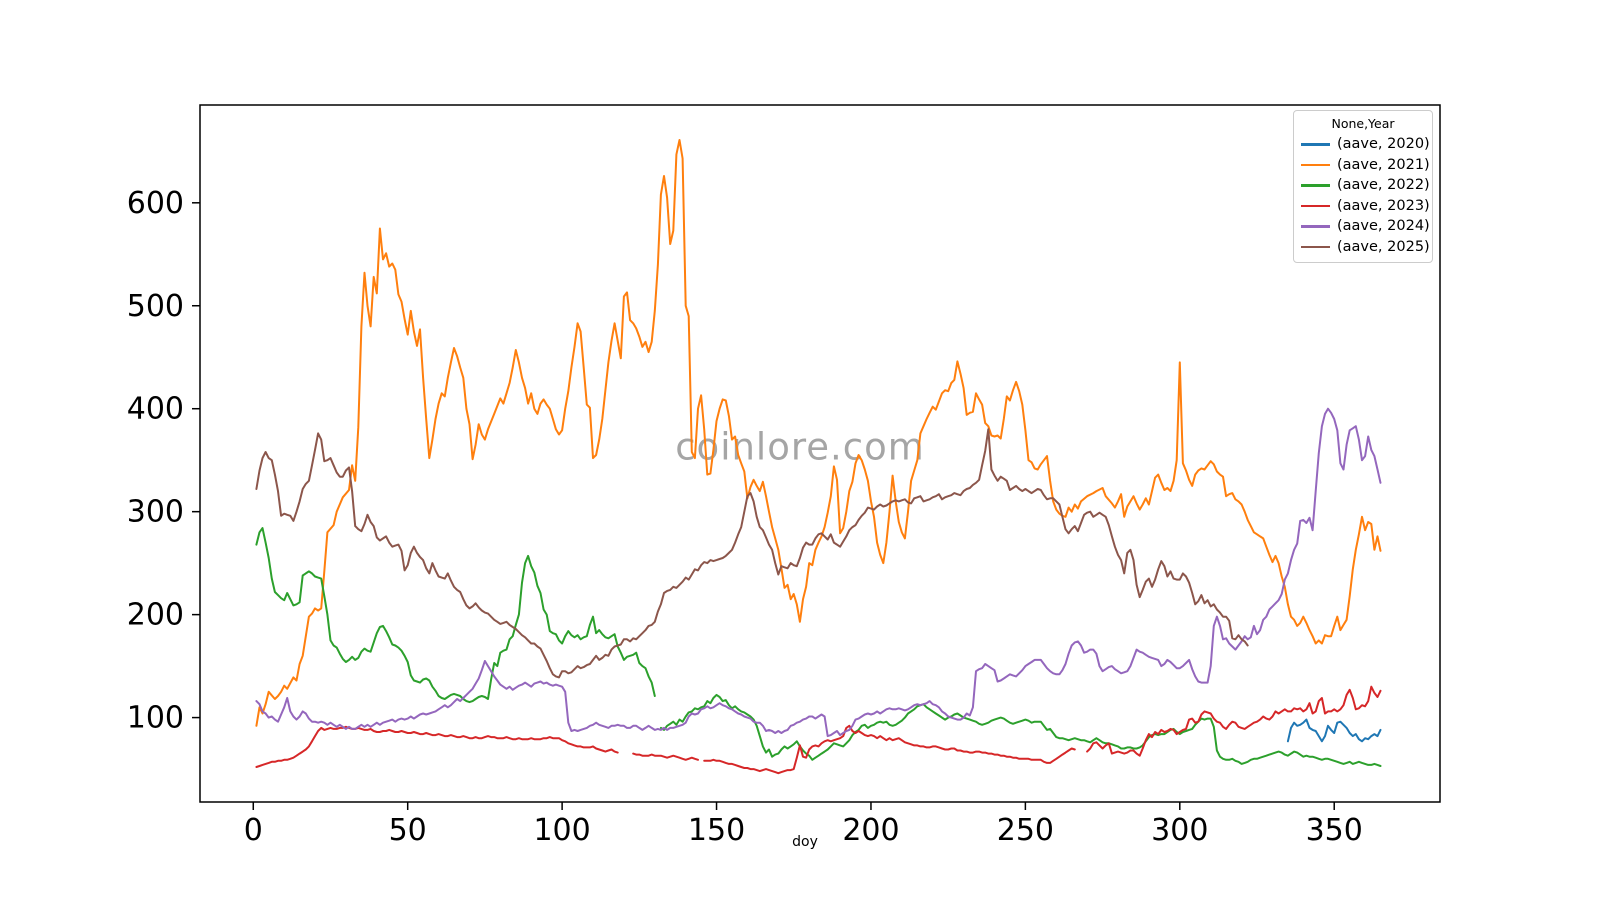 This screenshot has height=900, width=1600. Describe the element at coordinates (1383, 246) in the screenshot. I see `legend-item-label: (aave, 2025)` at that location.